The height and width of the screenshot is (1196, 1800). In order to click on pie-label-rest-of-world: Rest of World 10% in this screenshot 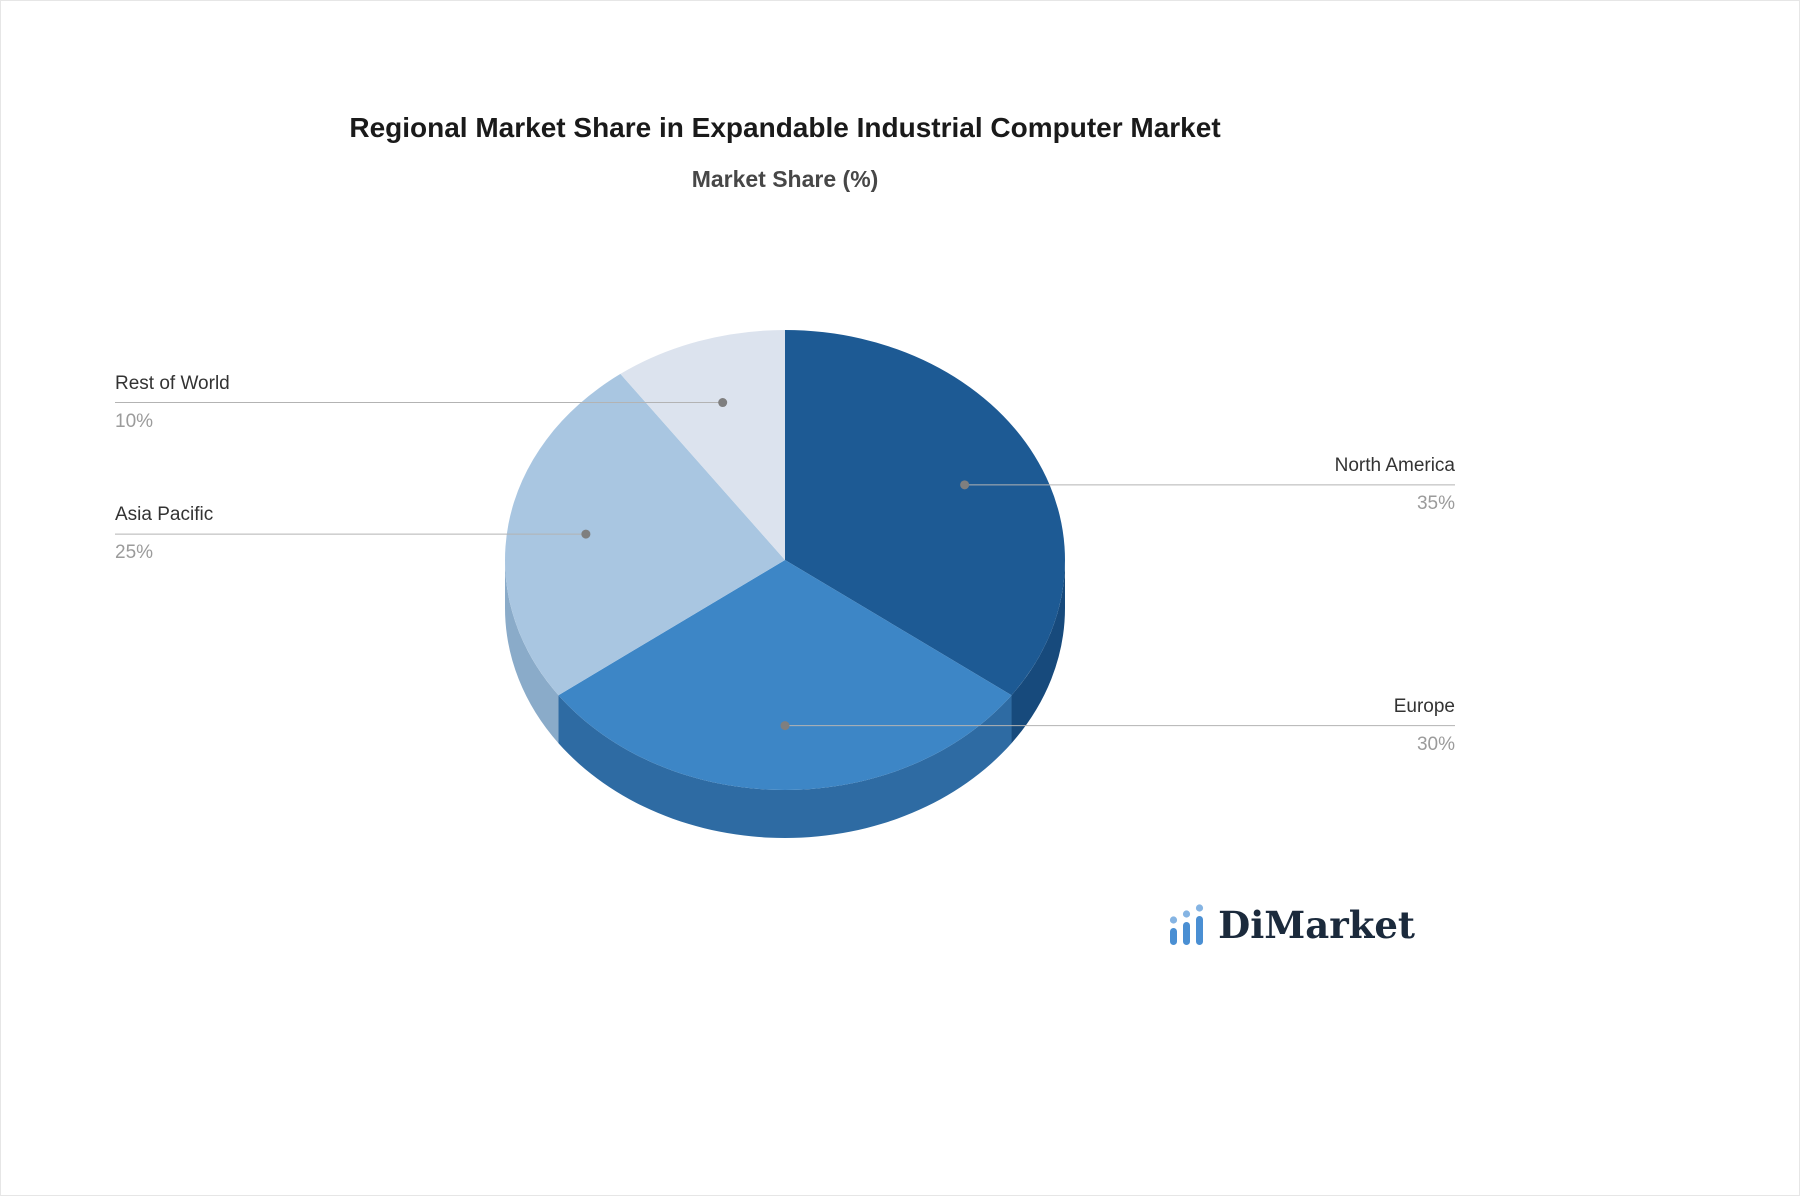, I will do `click(172, 403)`.